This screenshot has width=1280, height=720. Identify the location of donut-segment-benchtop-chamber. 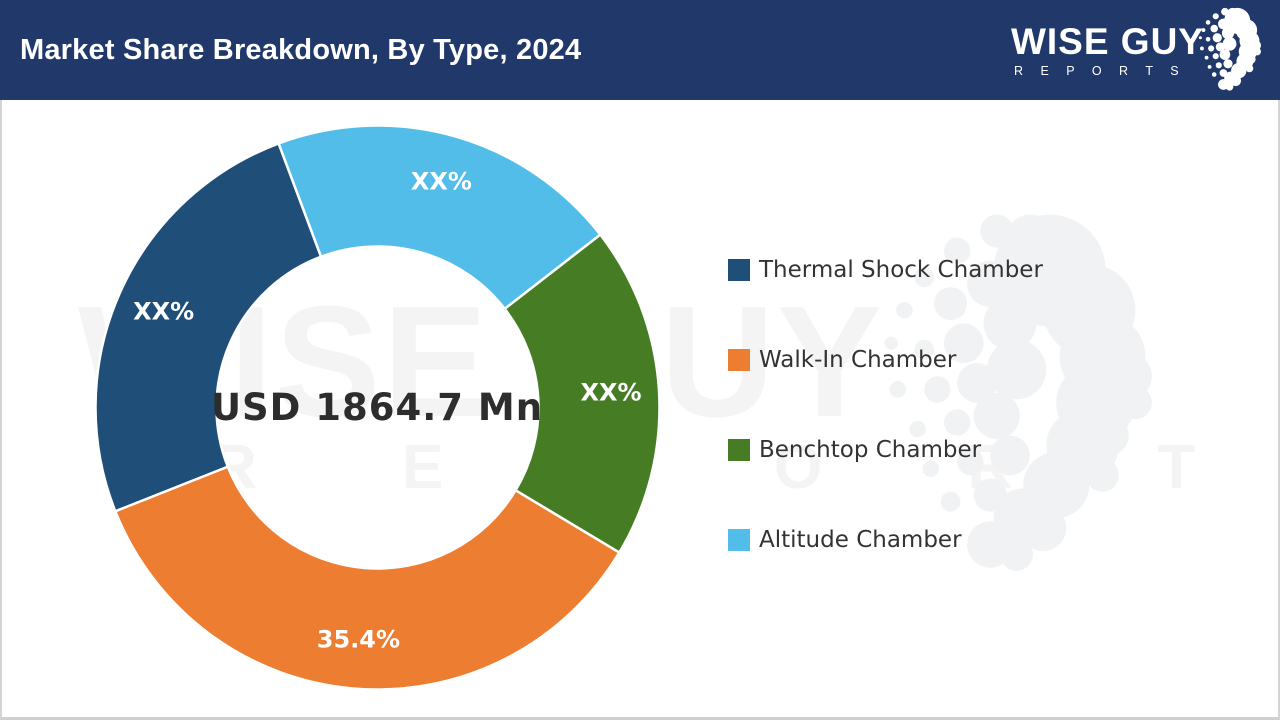
(582, 393).